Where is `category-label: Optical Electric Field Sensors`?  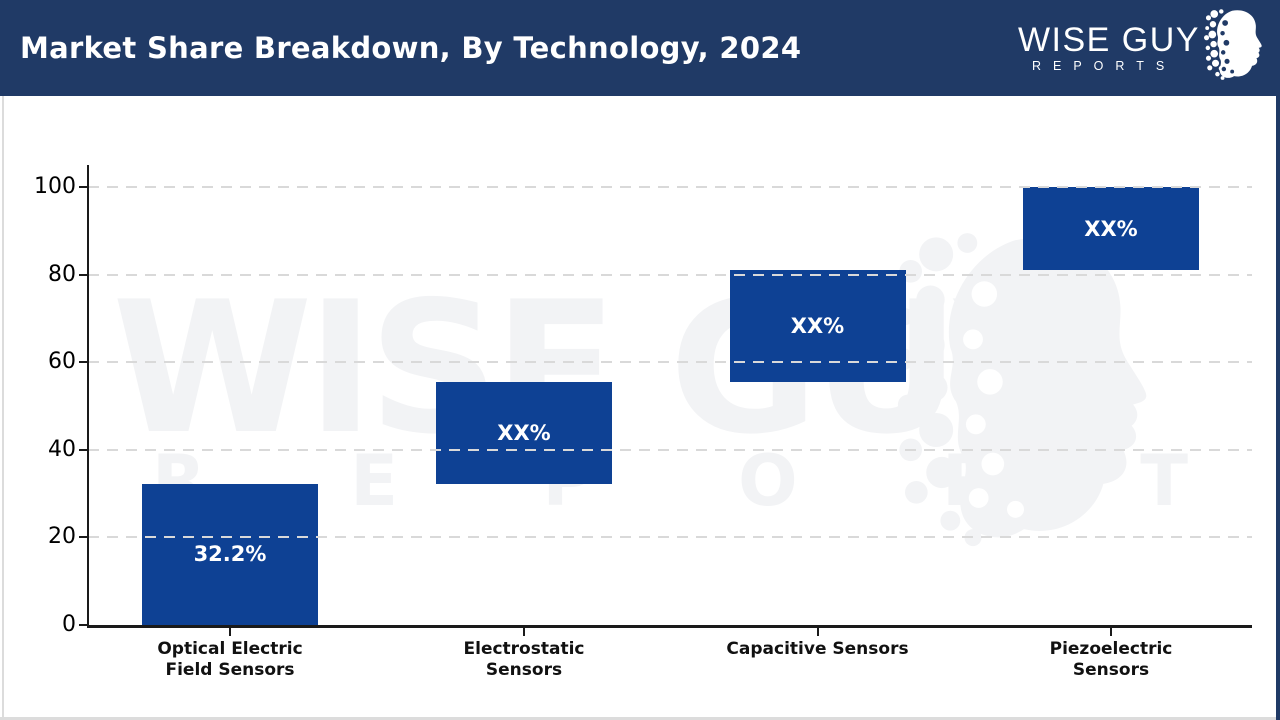 category-label: Optical Electric Field Sensors is located at coordinates (230, 659).